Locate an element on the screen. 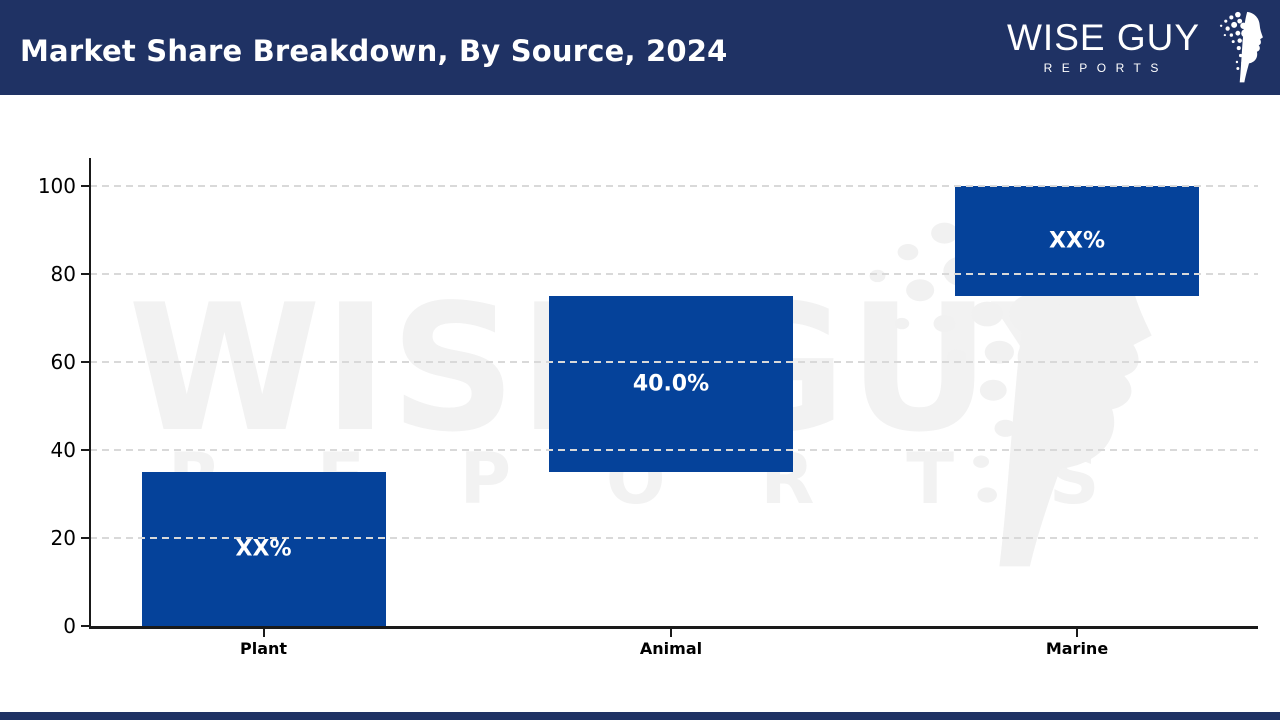 Image resolution: width=1280 pixels, height=720 pixels. bar-animal is located at coordinates (671, 384).